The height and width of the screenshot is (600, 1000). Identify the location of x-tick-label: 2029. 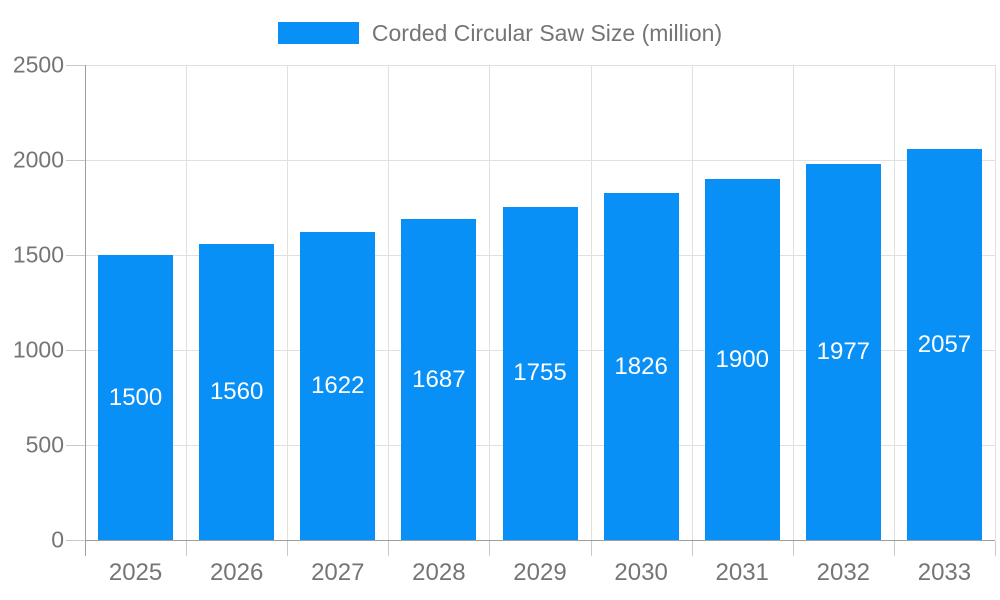
(540, 572).